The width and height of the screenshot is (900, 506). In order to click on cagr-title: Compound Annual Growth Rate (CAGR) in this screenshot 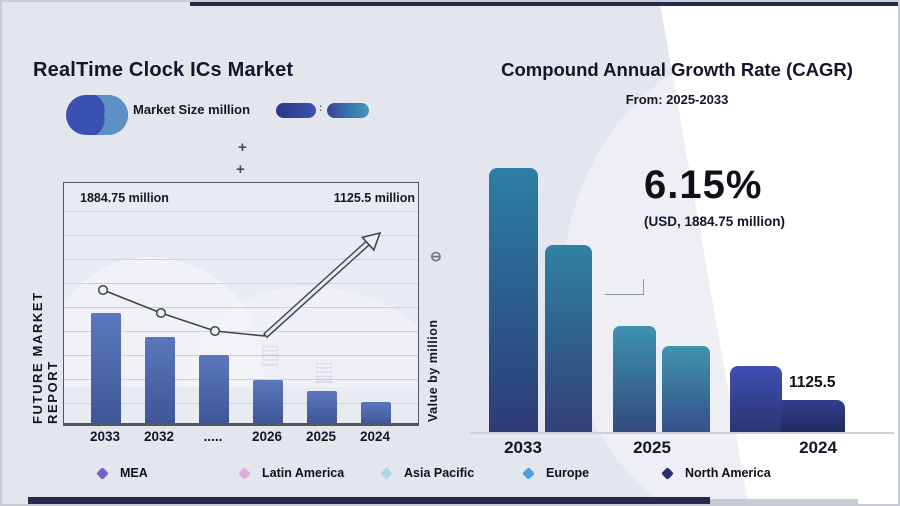, I will do `click(677, 69)`.